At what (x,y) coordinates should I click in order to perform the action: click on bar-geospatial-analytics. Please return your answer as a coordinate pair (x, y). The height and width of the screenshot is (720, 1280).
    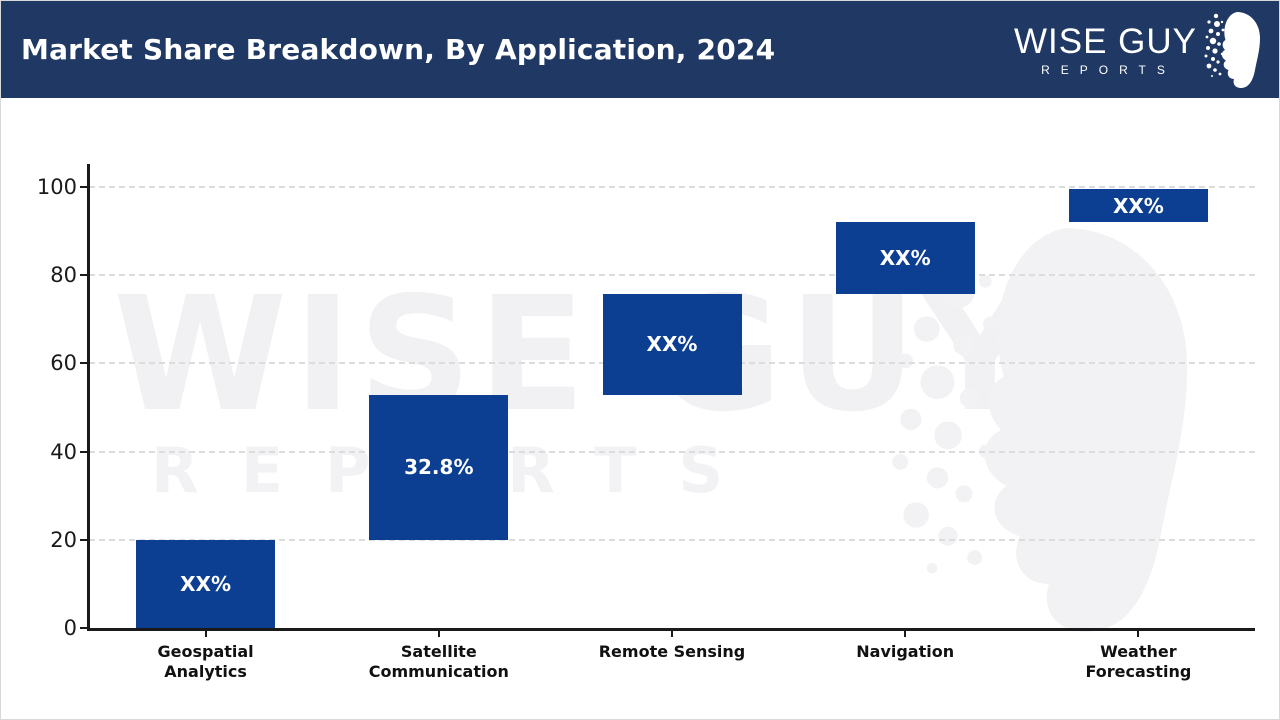
    Looking at the image, I should click on (206, 583).